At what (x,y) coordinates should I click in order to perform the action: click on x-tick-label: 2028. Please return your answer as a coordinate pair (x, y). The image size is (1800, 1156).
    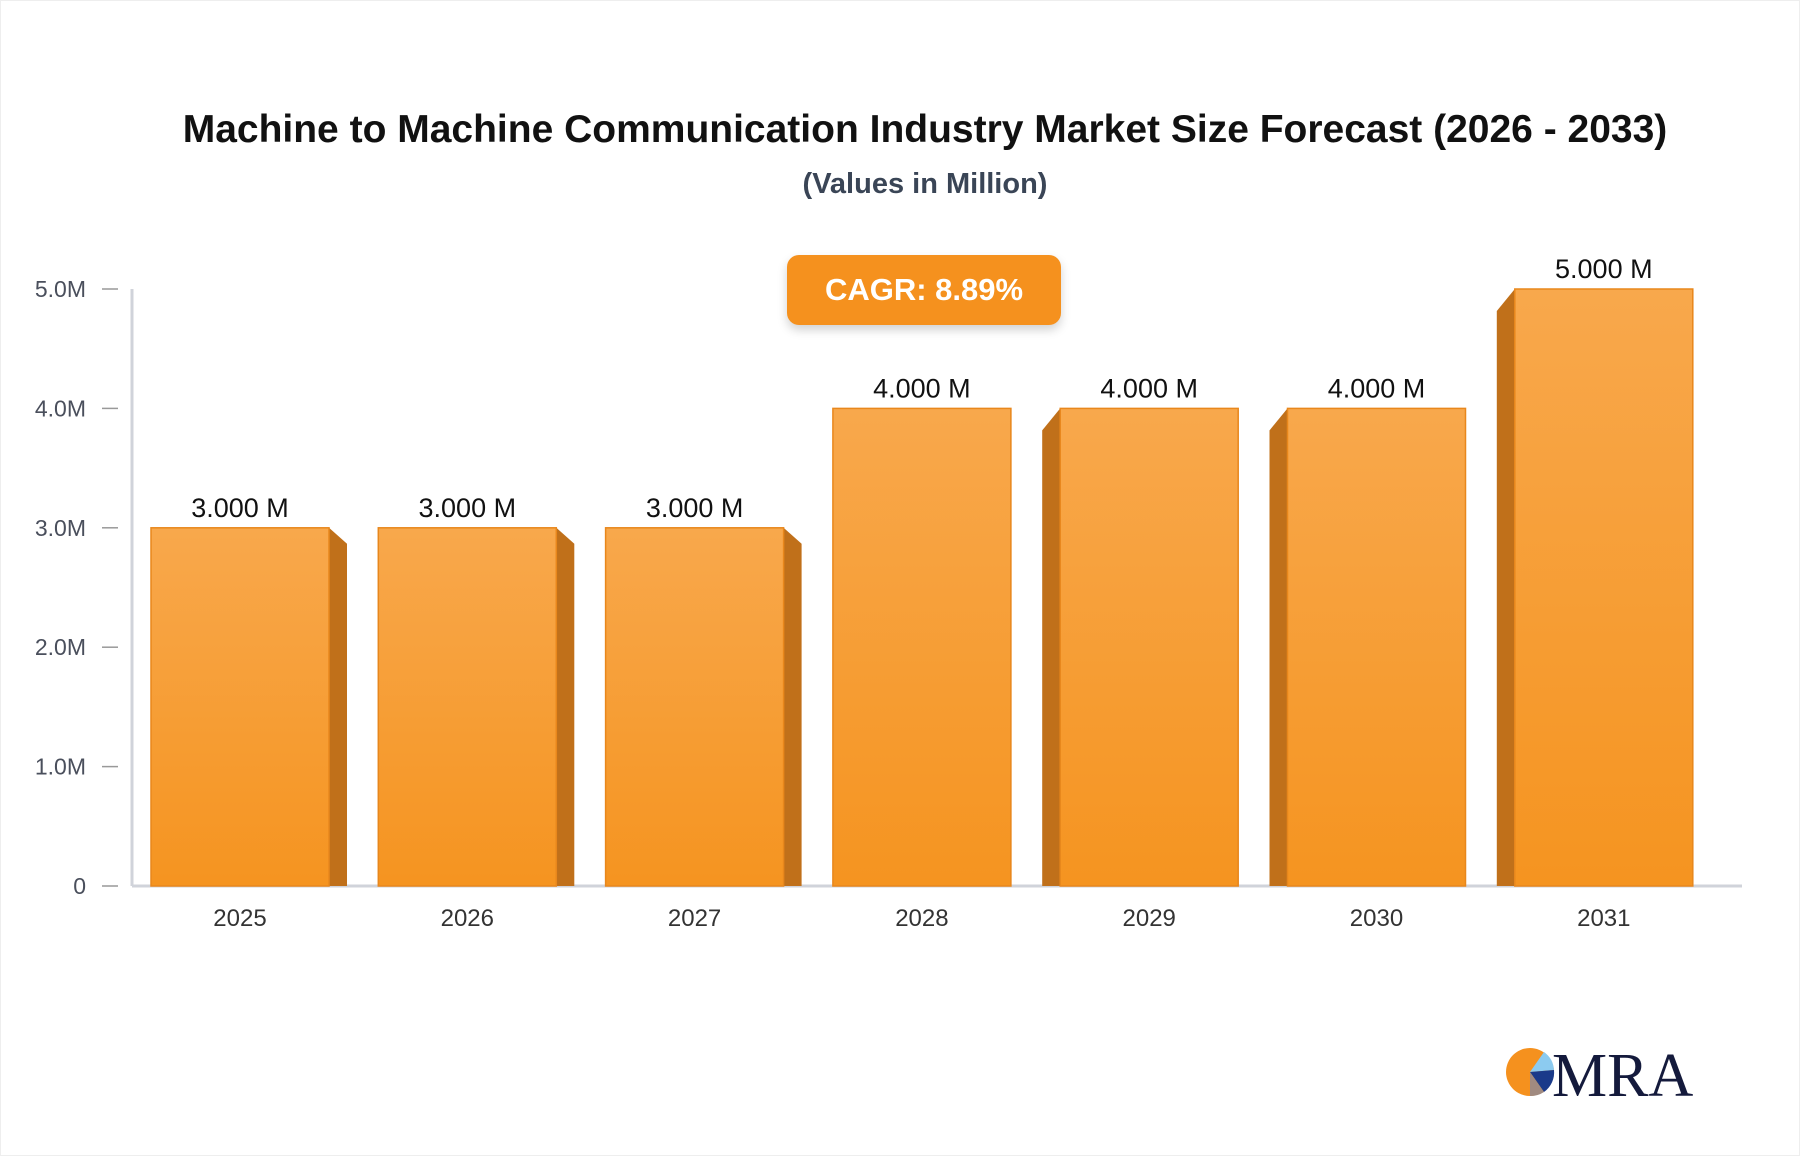
    Looking at the image, I should click on (921, 918).